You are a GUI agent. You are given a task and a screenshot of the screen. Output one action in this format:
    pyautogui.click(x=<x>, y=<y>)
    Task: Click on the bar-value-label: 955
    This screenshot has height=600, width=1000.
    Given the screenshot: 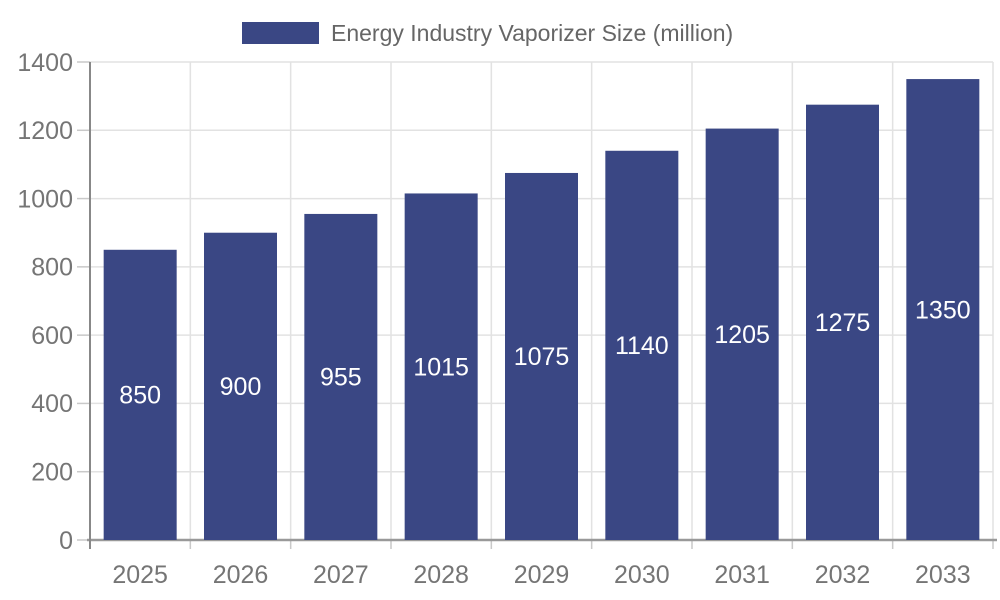 What is the action you would take?
    pyautogui.click(x=341, y=378)
    